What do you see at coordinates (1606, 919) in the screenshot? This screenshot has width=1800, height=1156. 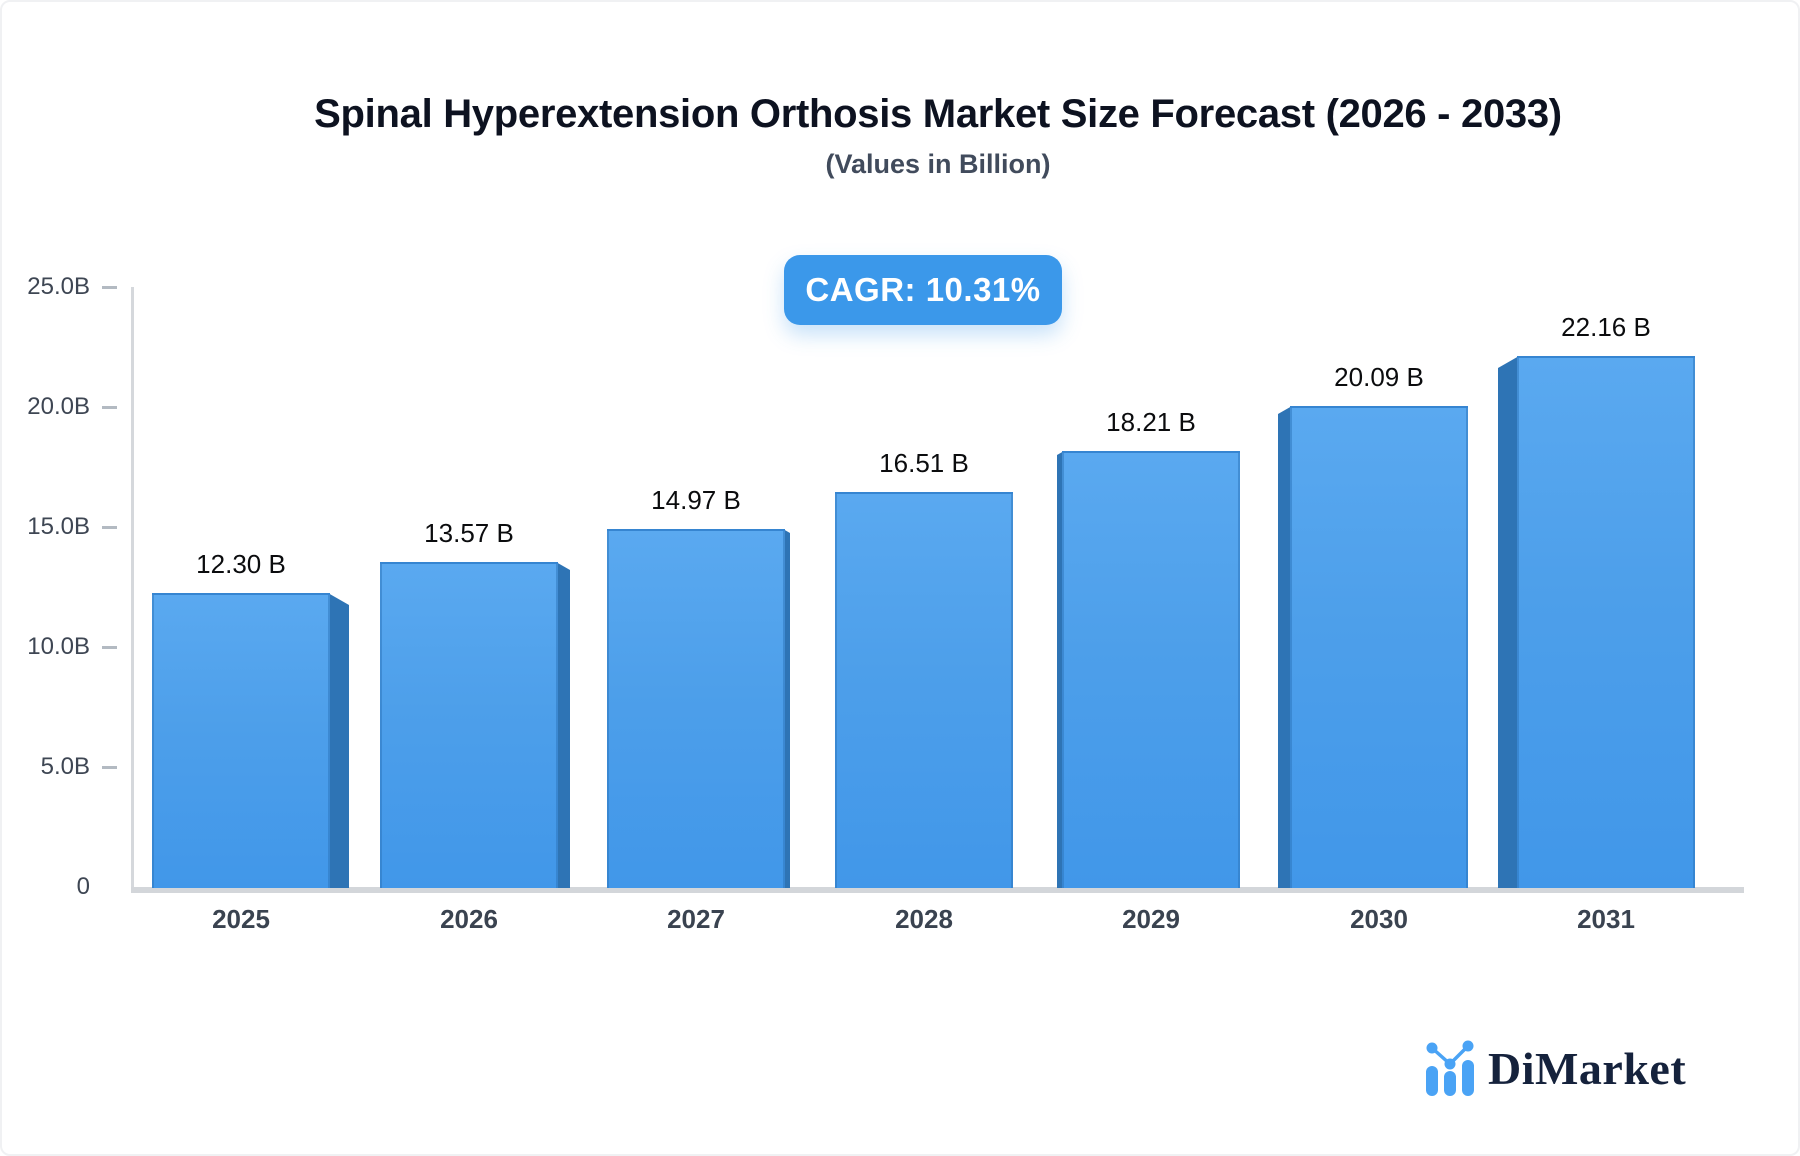 I see `x-axis-tick-label: 2031` at bounding box center [1606, 919].